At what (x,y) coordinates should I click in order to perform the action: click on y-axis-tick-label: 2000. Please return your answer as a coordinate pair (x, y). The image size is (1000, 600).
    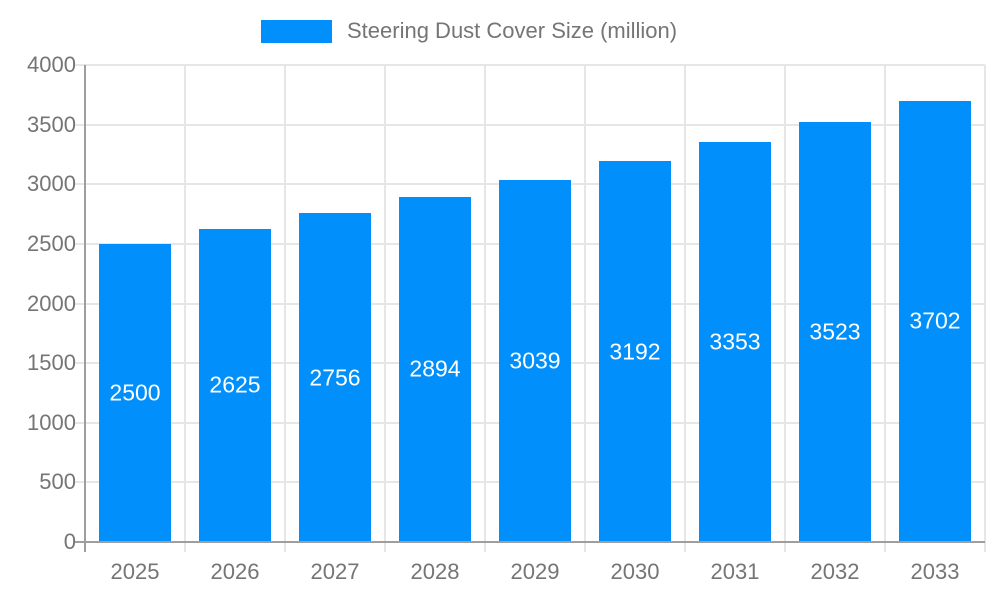
    Looking at the image, I should click on (51, 303).